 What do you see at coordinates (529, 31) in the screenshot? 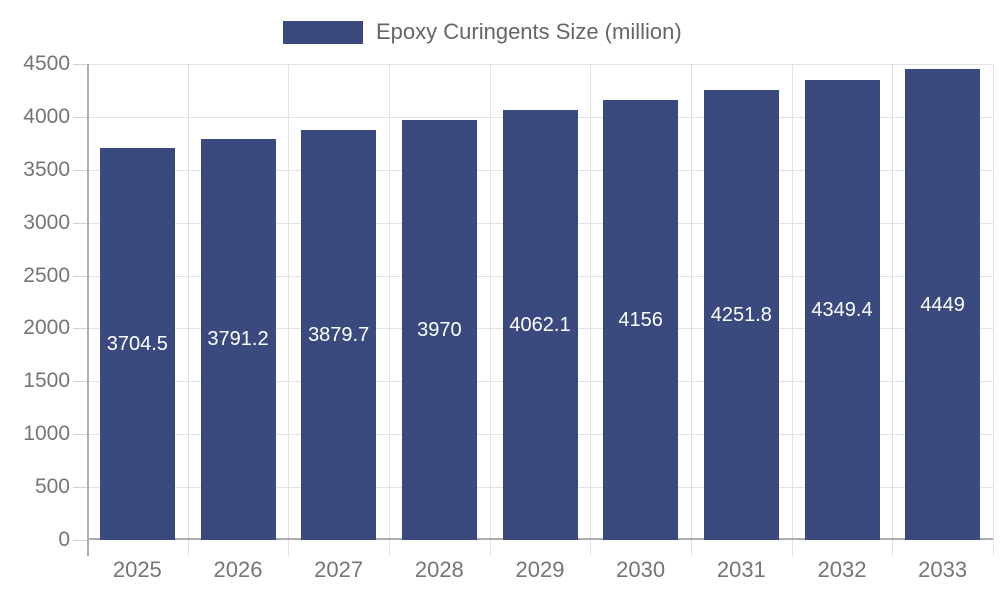
I see `legend-label: Epoxy Curingents Size (million)` at bounding box center [529, 31].